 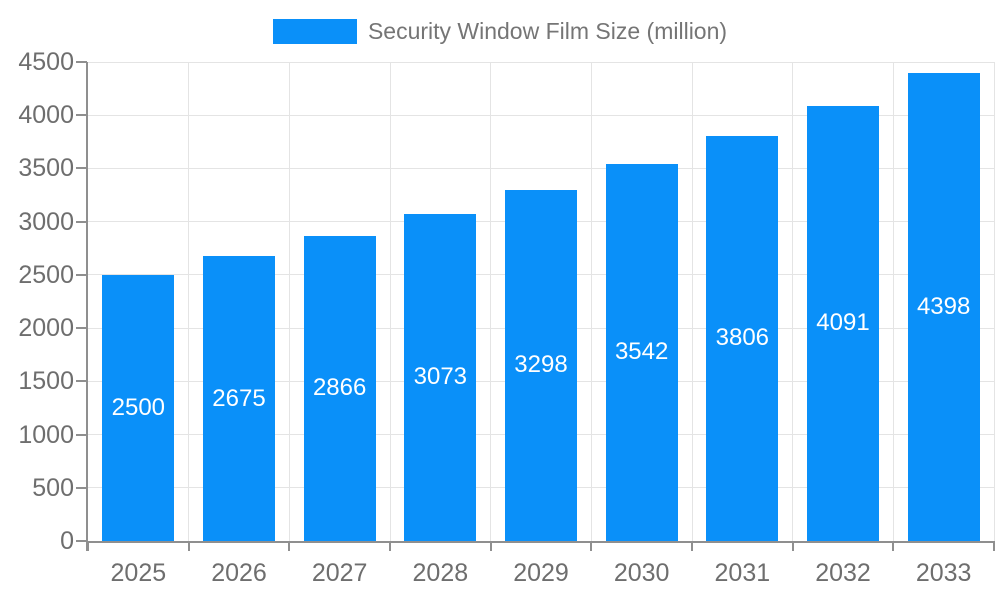 What do you see at coordinates (46, 168) in the screenshot?
I see `y-axis-label: 3500` at bounding box center [46, 168].